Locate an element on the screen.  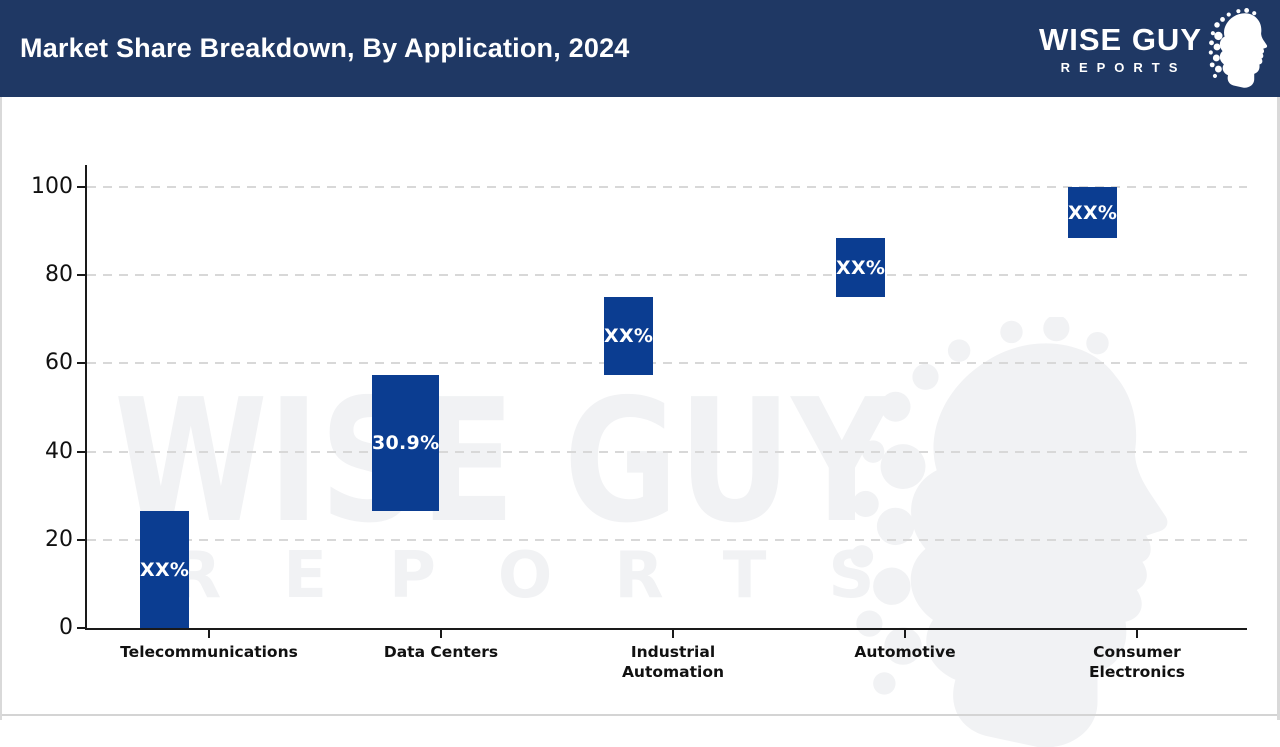
y-tick-label-20: 20 is located at coordinates (59, 539).